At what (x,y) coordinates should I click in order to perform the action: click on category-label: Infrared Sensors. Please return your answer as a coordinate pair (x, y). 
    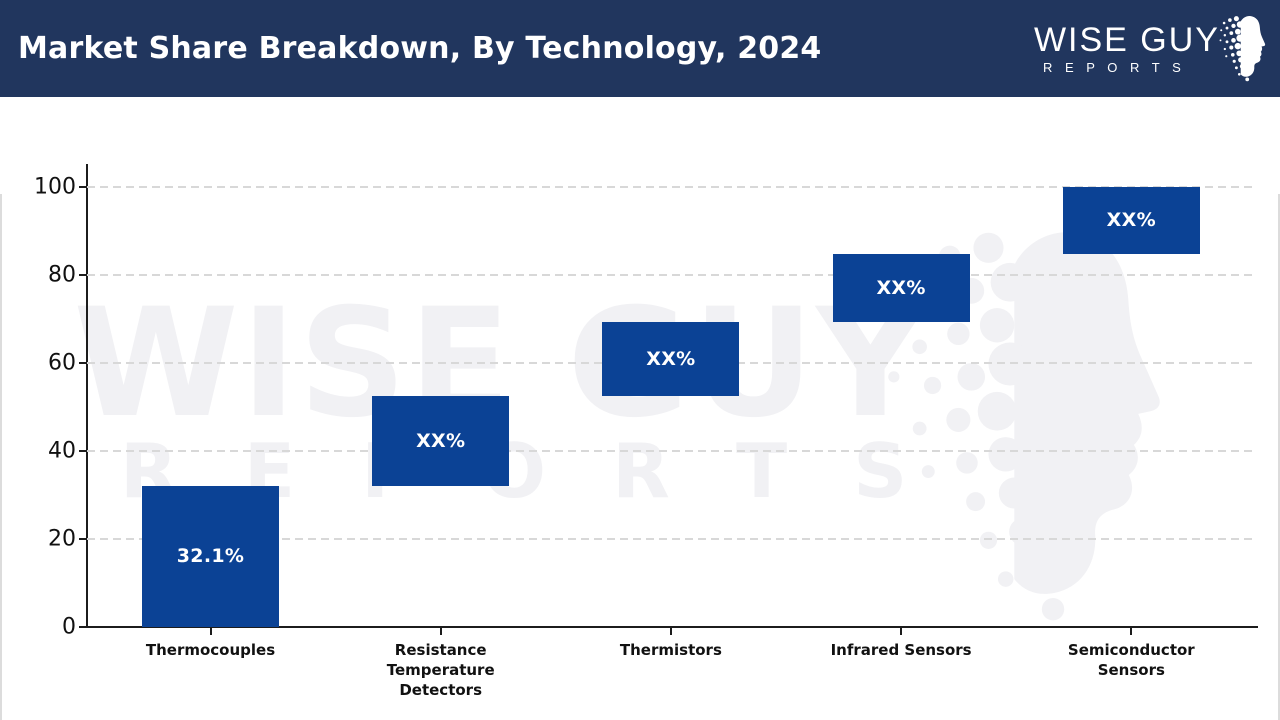
    Looking at the image, I should click on (901, 650).